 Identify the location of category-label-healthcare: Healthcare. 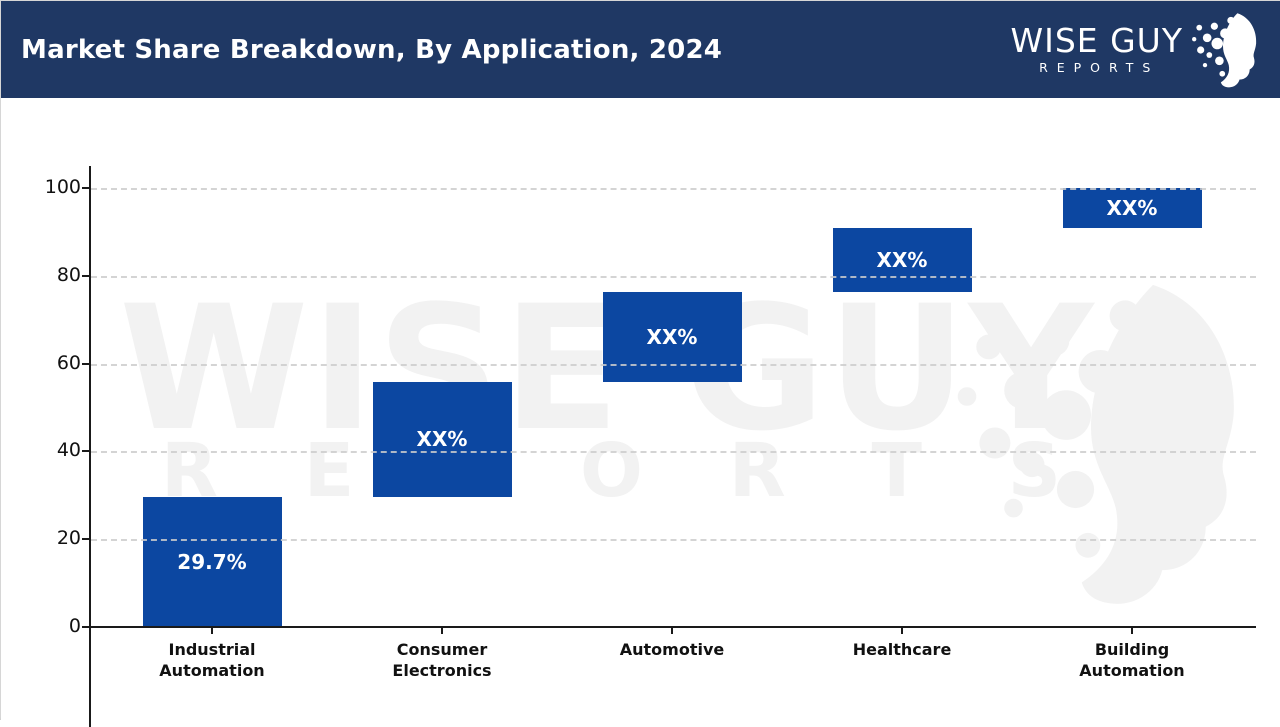
(902, 649).